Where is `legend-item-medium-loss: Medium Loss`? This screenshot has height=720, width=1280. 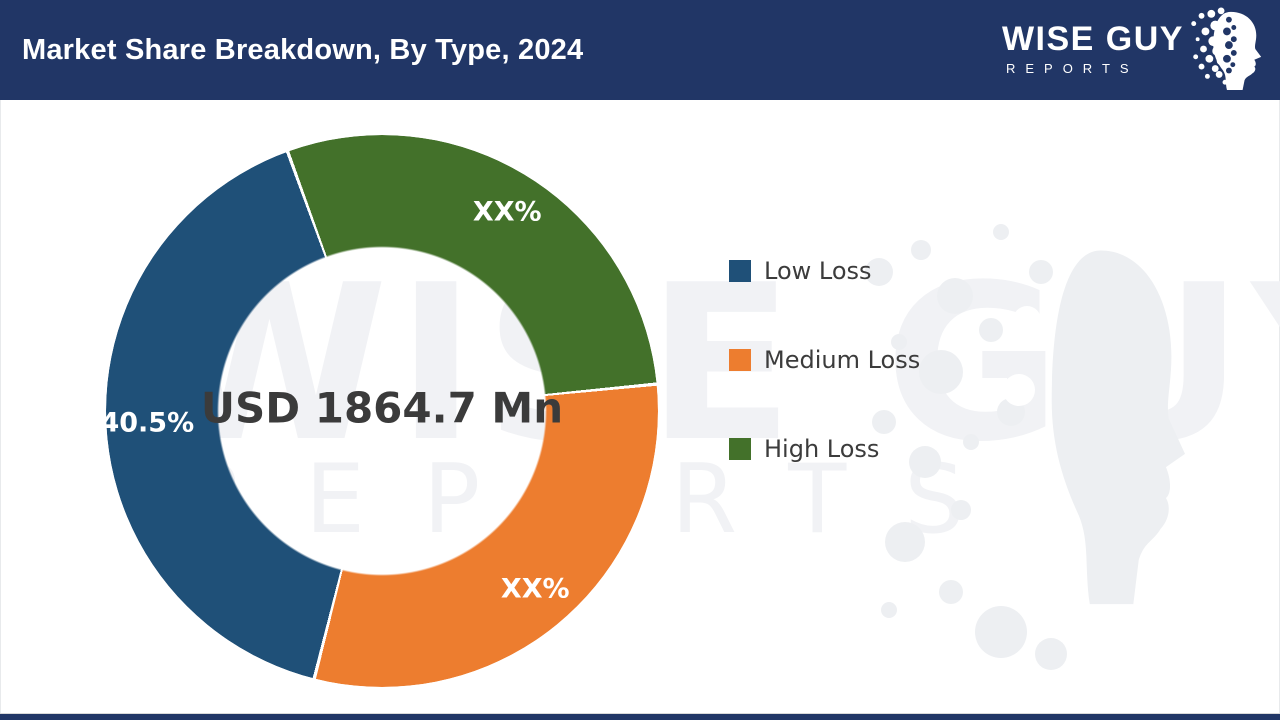 legend-item-medium-loss: Medium Loss is located at coordinates (824, 360).